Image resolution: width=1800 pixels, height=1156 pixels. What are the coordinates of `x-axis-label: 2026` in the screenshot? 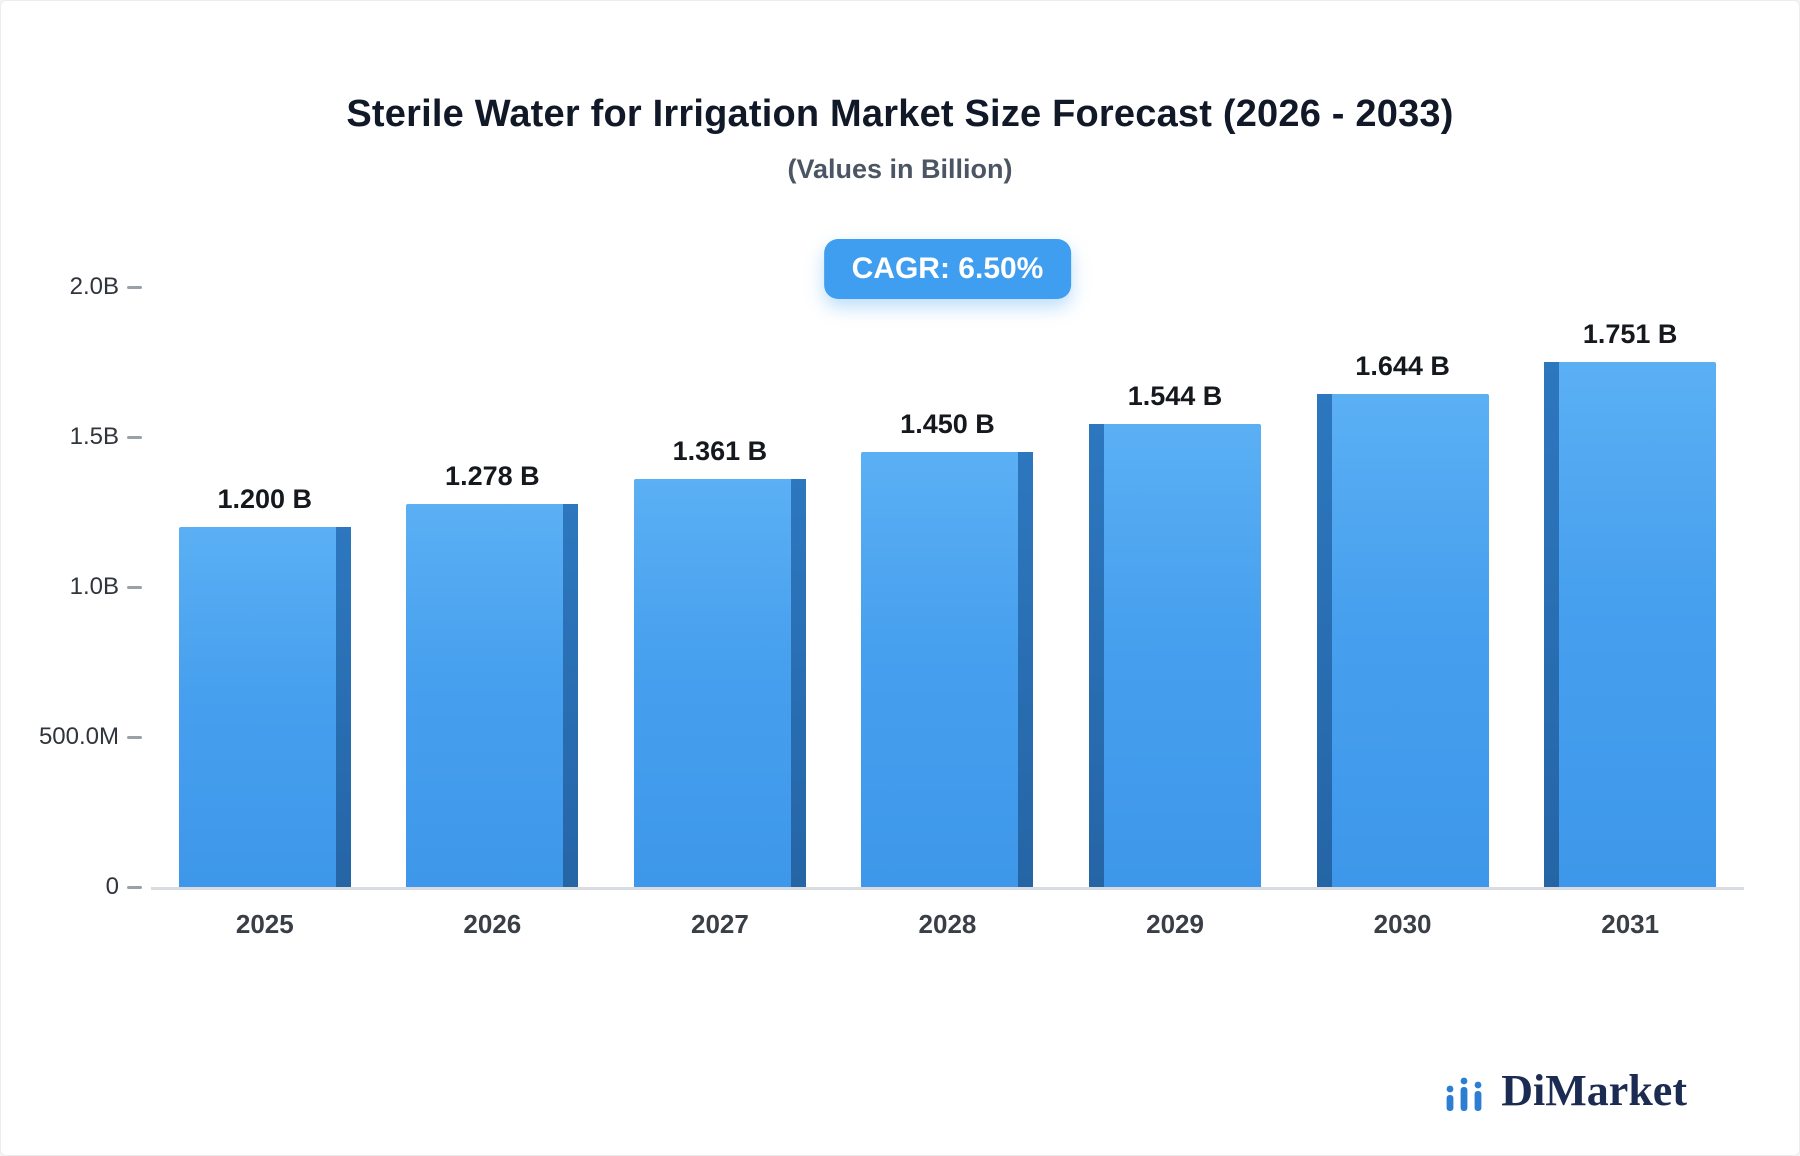 It's located at (492, 924).